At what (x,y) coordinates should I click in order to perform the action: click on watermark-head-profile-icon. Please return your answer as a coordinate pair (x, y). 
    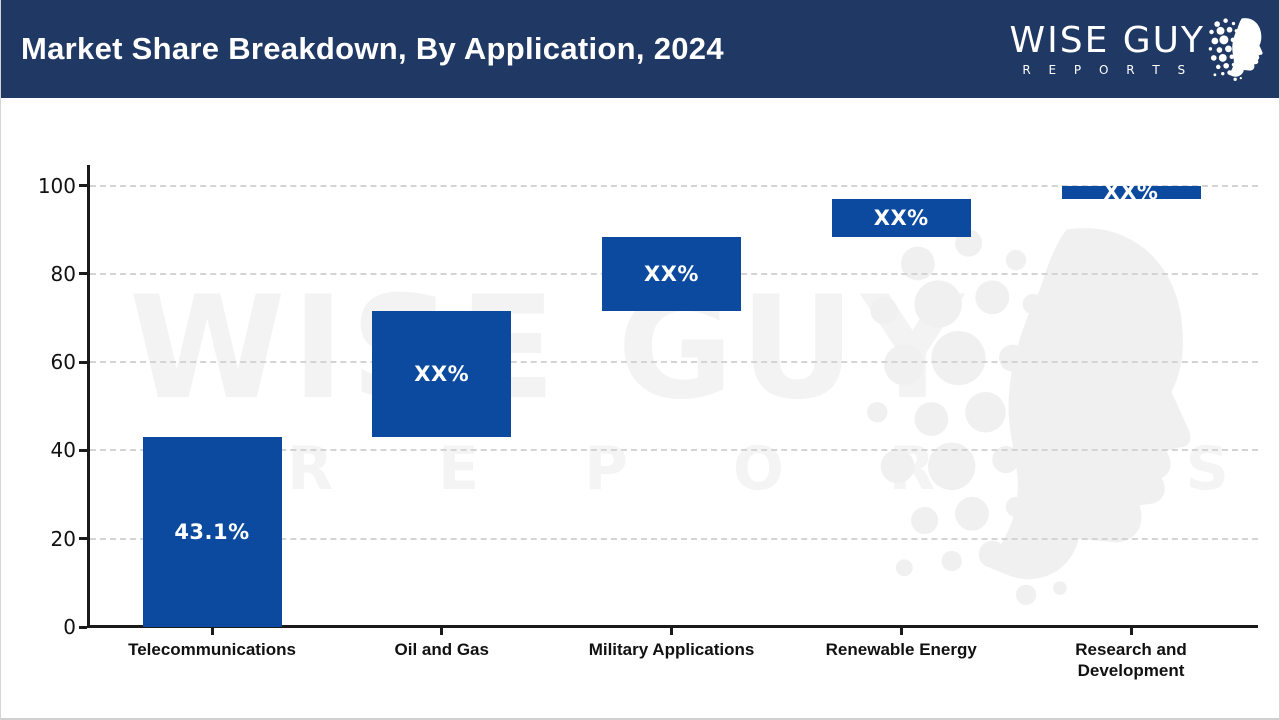
    Looking at the image, I should click on (1029, 417).